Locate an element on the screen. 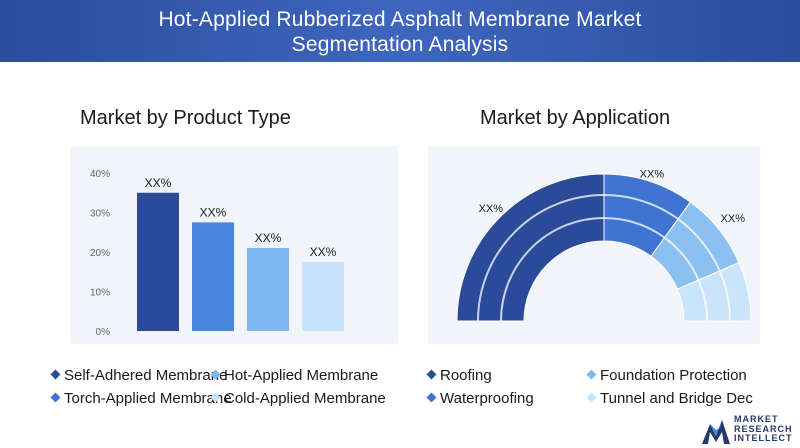  legend-item: Waterproofing is located at coordinates (480, 399).